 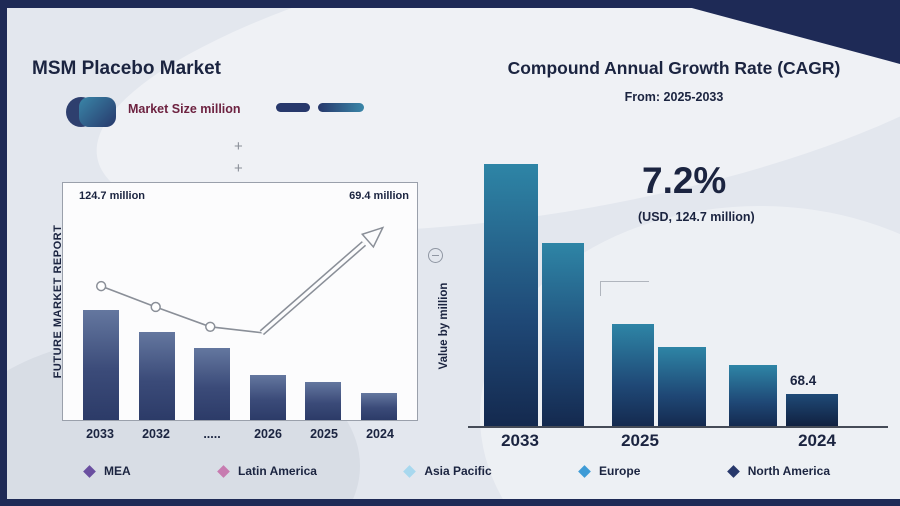 What do you see at coordinates (696, 217) in the screenshot?
I see `cagr-detail: (USD, 124.7 million)` at bounding box center [696, 217].